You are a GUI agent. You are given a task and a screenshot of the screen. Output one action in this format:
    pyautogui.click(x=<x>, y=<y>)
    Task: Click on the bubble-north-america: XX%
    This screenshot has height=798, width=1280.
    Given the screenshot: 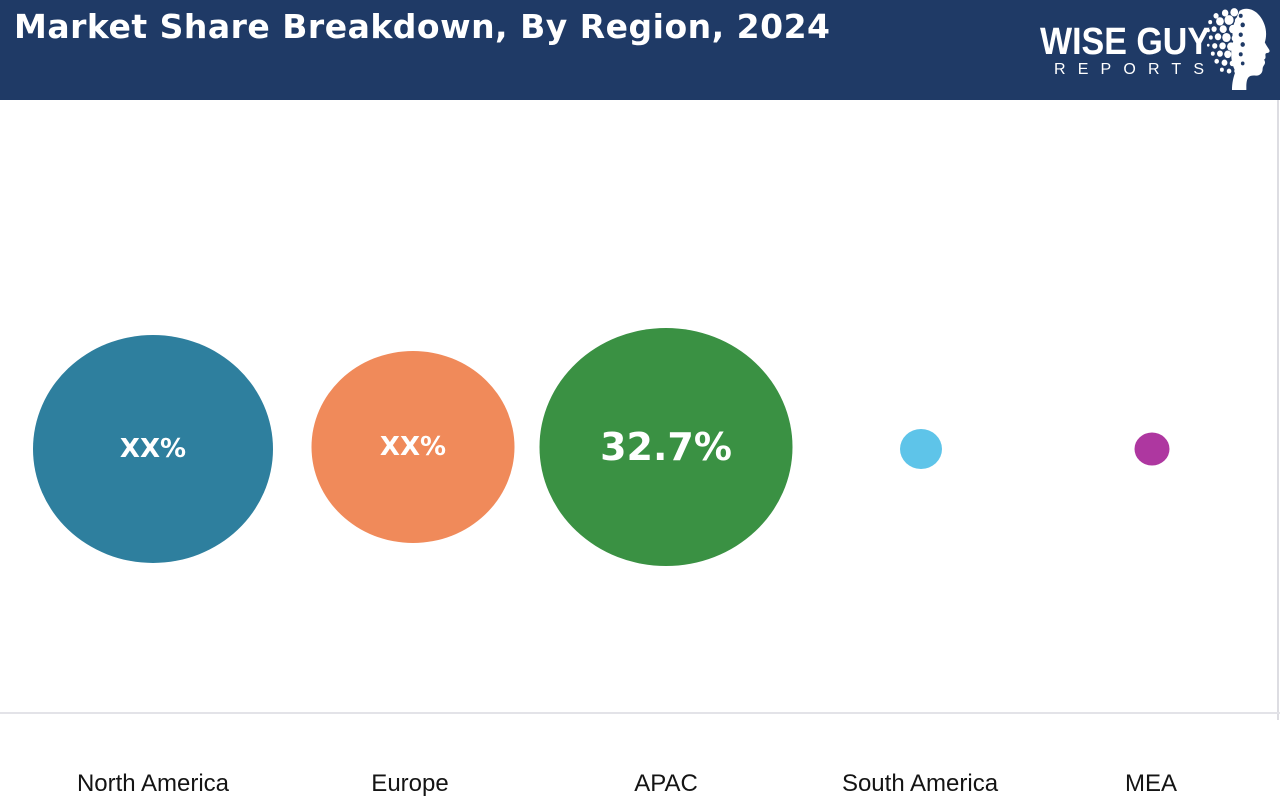 What is the action you would take?
    pyautogui.click(x=153, y=449)
    